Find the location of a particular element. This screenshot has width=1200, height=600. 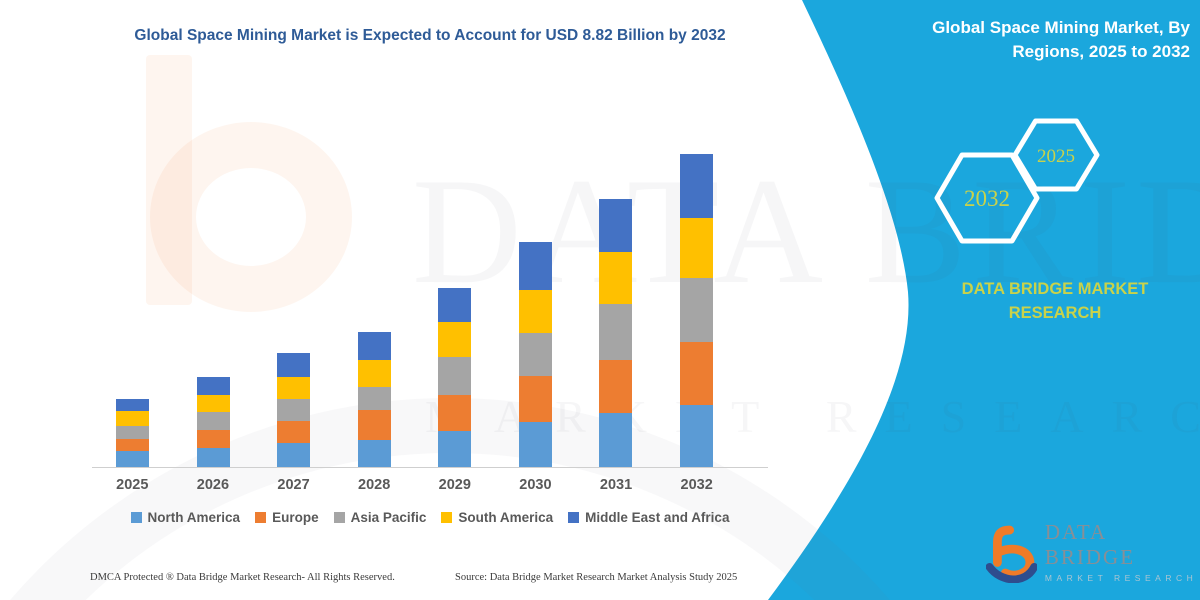

legend-item-north-america: North America is located at coordinates (185, 517).